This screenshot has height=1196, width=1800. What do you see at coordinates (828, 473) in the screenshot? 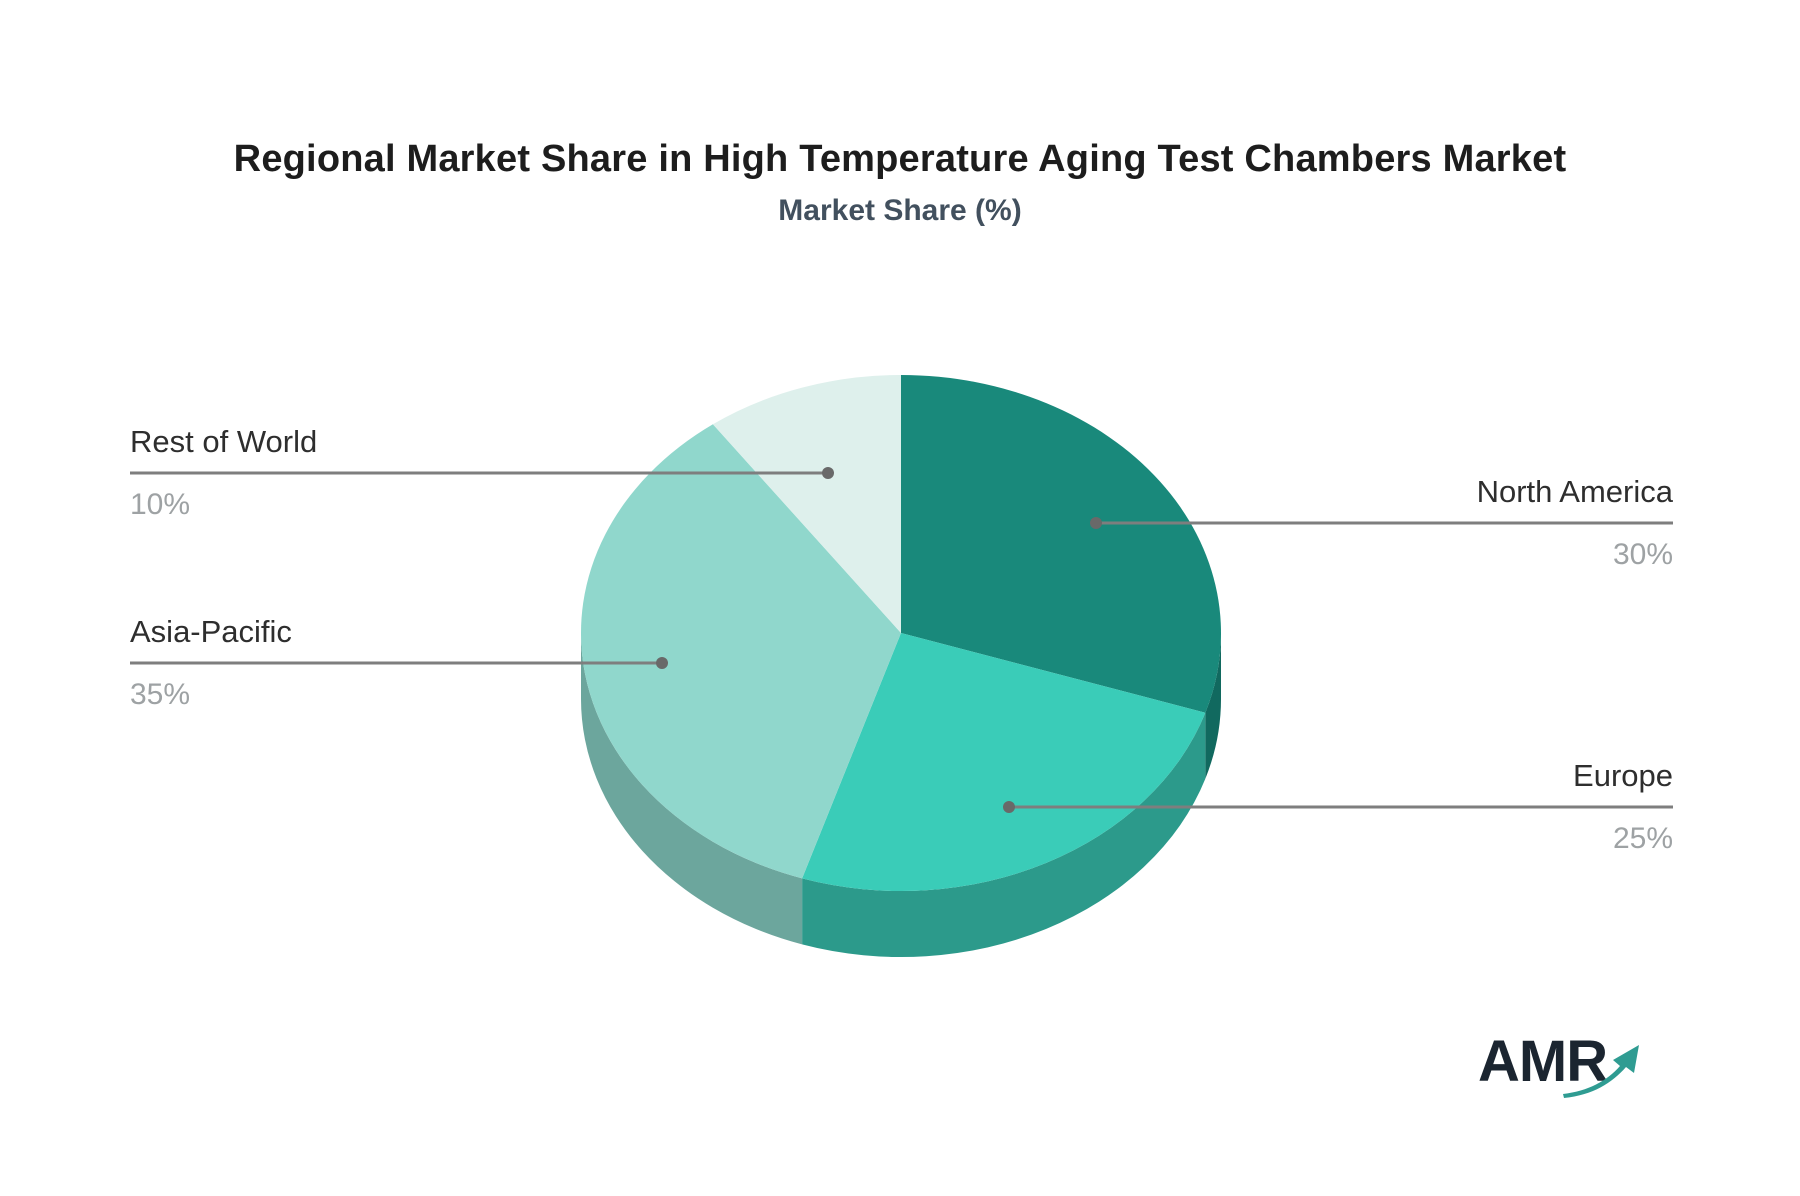
I see `leader-dot-rest-of-world` at bounding box center [828, 473].